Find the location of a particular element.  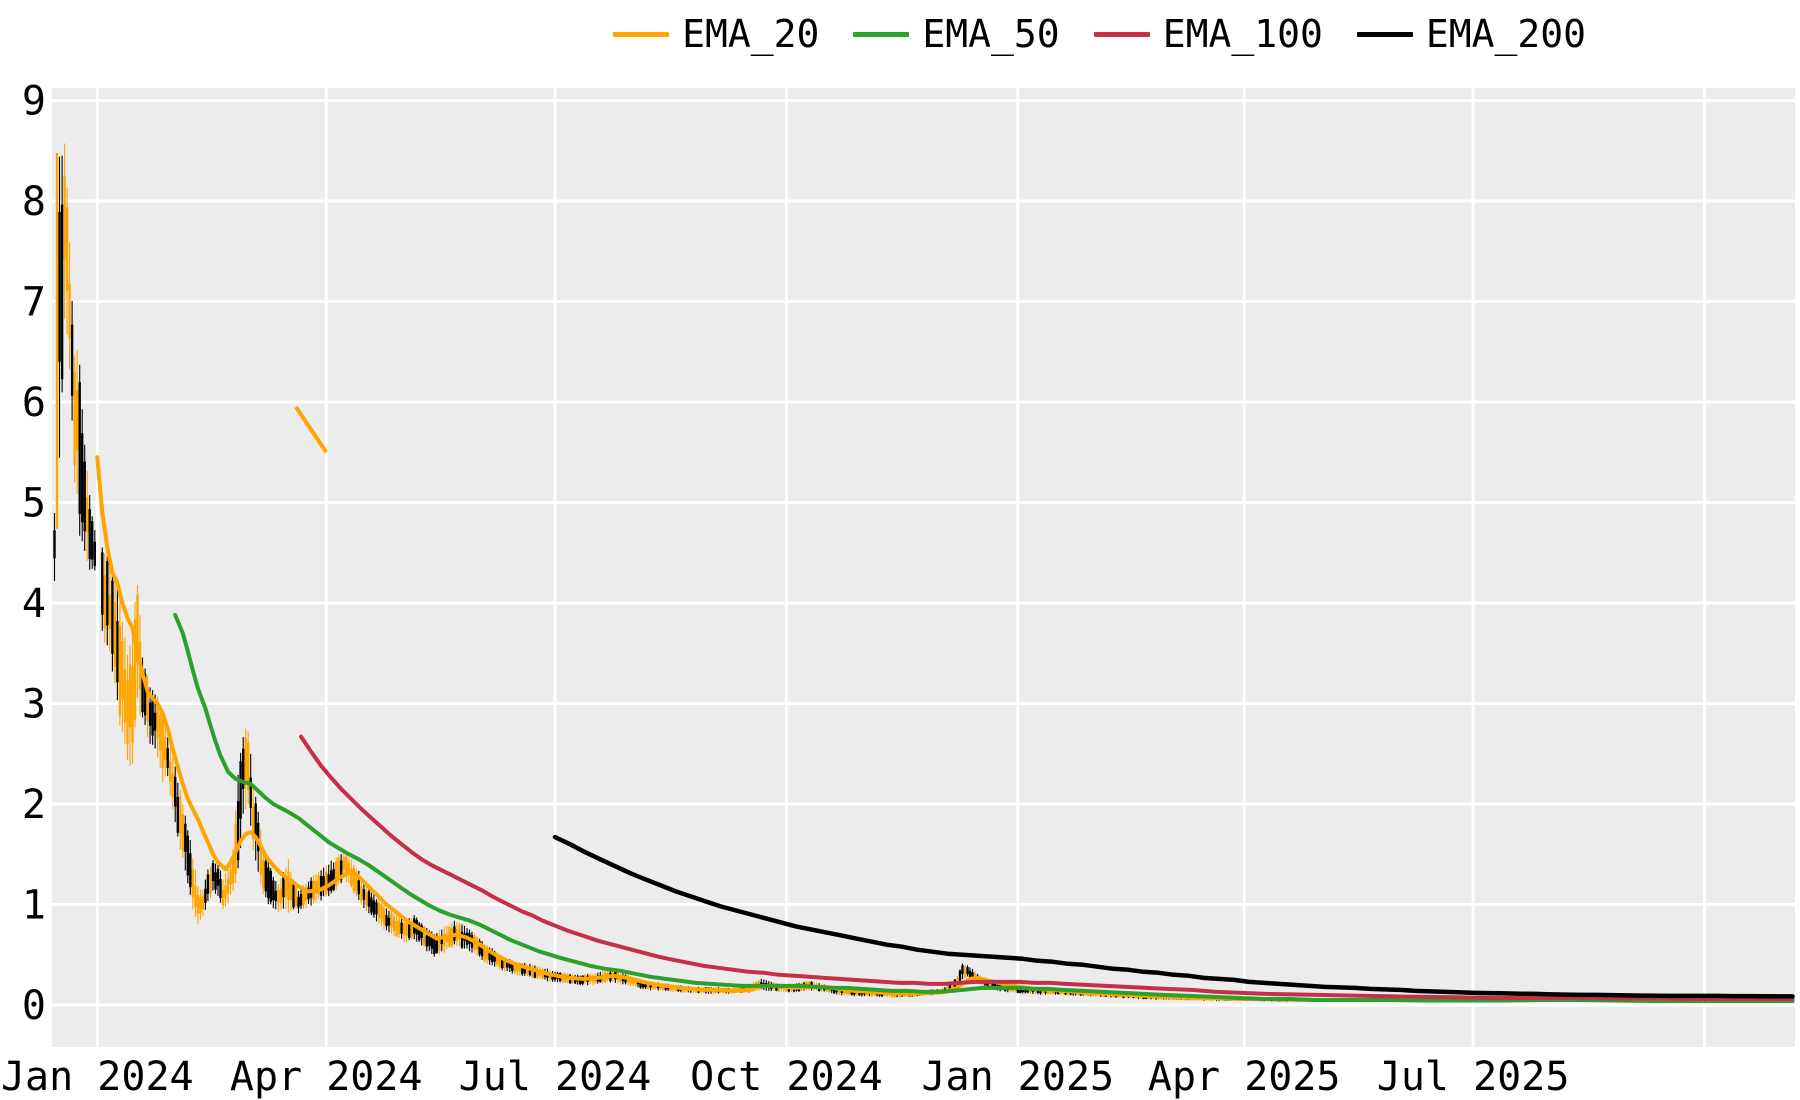

legend-item-ema_50: EMA_50 is located at coordinates (956, 34).